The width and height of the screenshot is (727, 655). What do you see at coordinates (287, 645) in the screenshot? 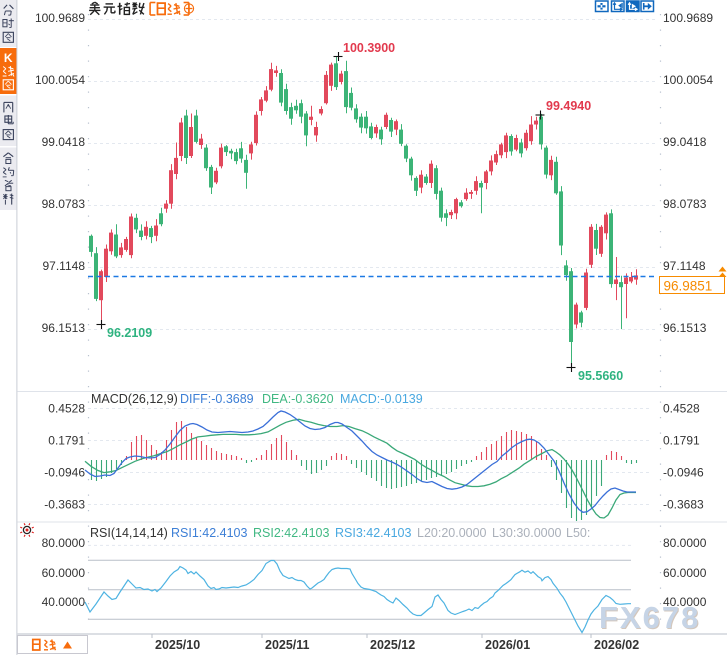
I see `svg-text: 2025/11` at bounding box center [287, 645].